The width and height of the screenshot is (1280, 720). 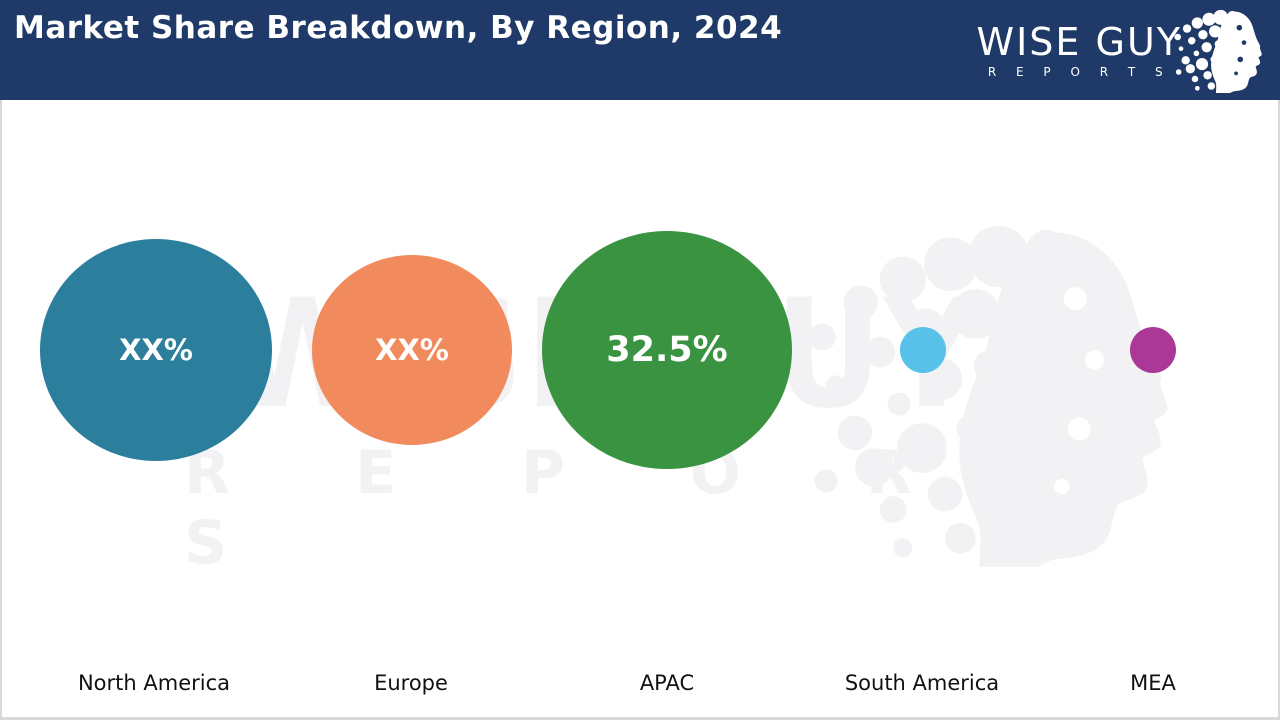 I want to click on bubble-mea, so click(x=1153, y=350).